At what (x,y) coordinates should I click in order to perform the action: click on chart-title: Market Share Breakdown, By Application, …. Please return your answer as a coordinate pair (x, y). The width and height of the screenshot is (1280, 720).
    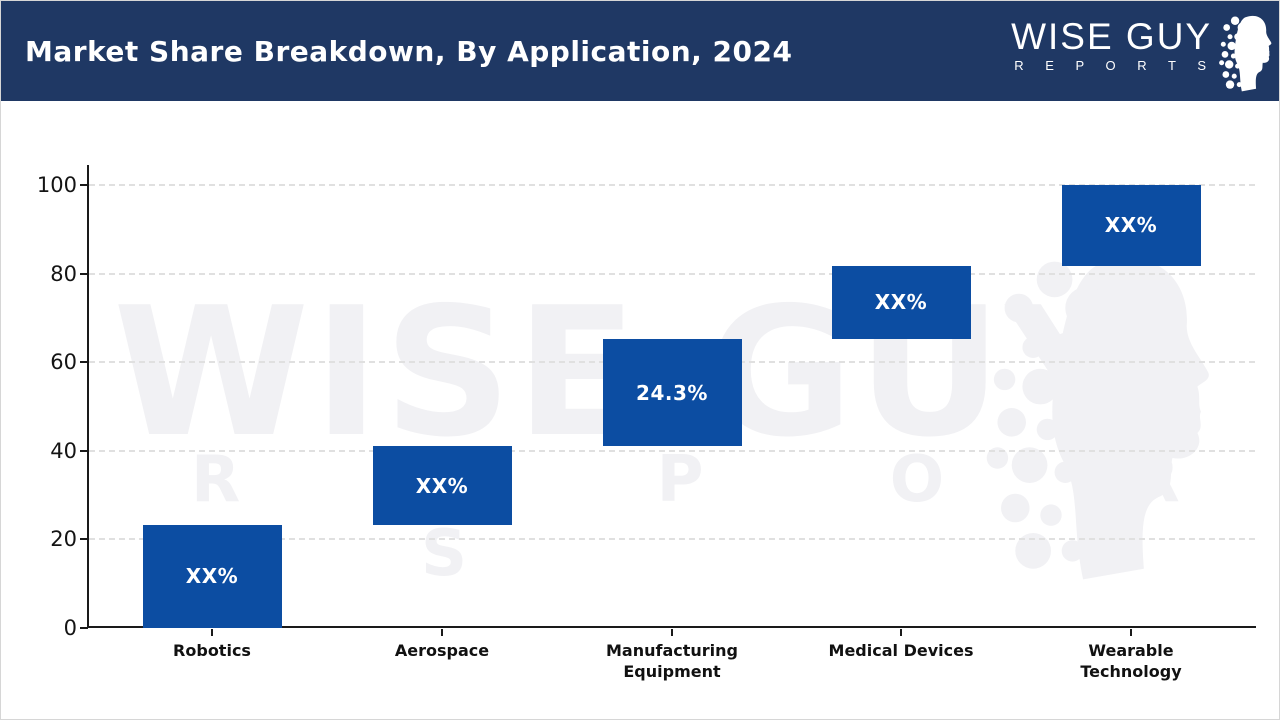
    Looking at the image, I should click on (409, 51).